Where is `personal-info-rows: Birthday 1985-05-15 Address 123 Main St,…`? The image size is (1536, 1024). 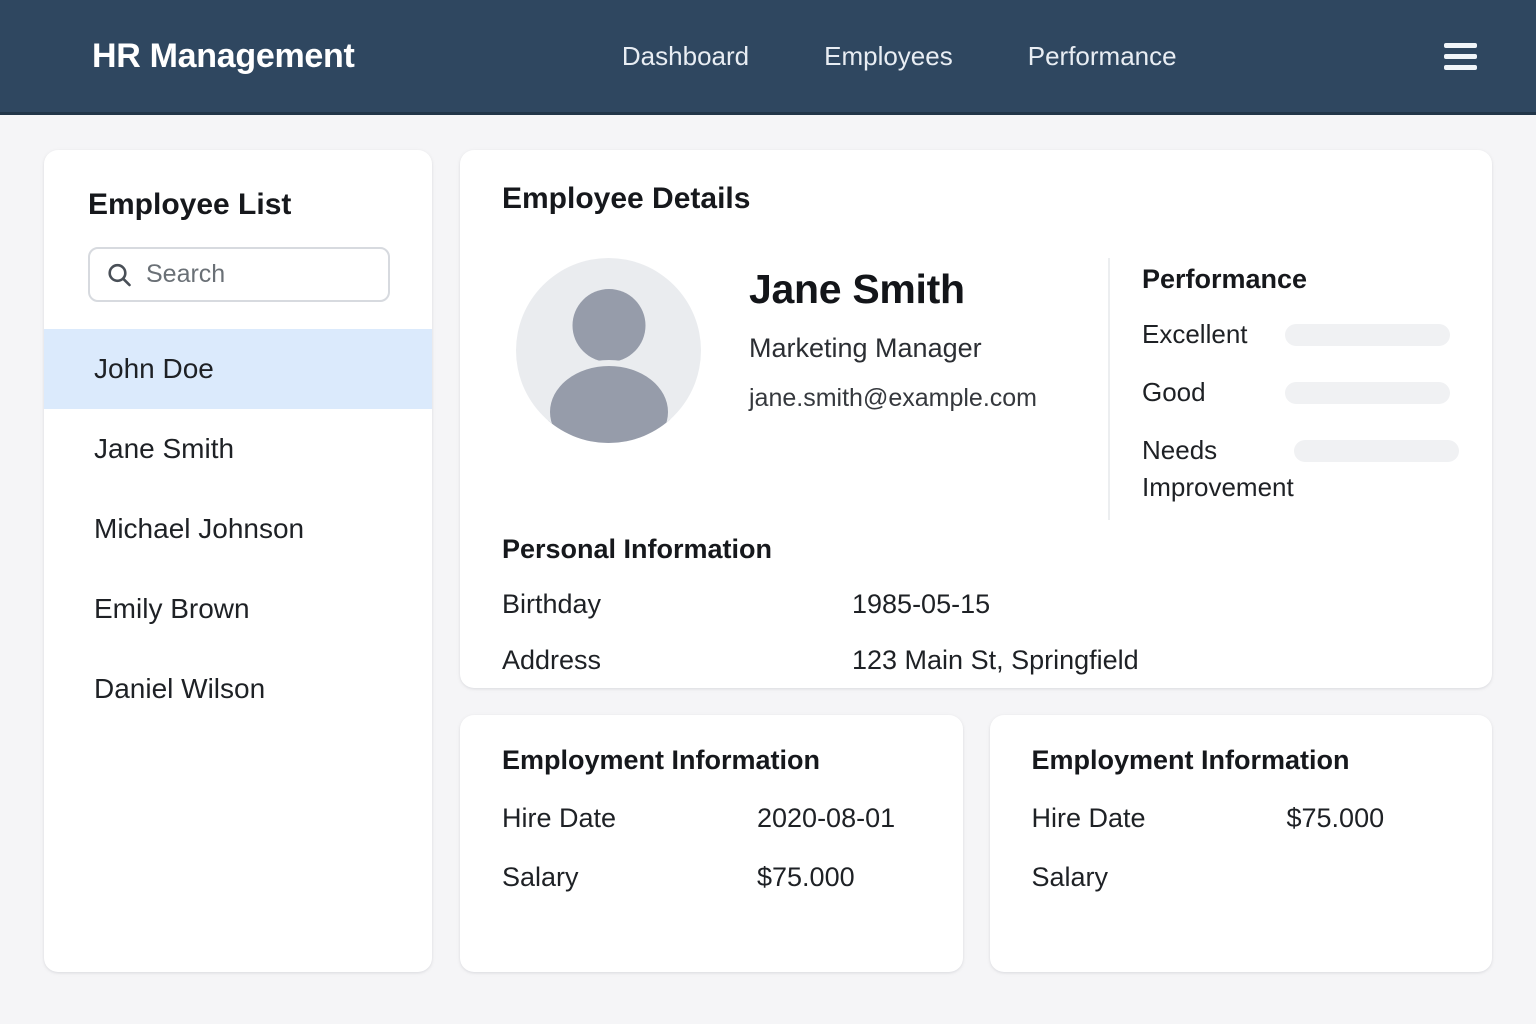
personal-info-rows: Birthday 1985-05-15 Address 123 Main St,… is located at coordinates (976, 632).